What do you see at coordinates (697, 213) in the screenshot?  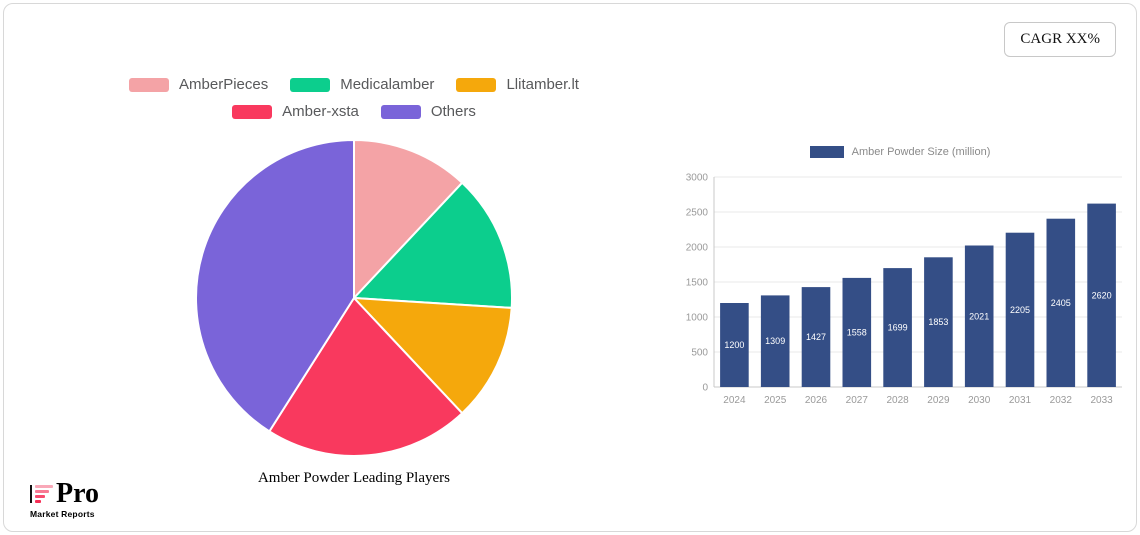 I see `y-tick-label: 2500` at bounding box center [697, 213].